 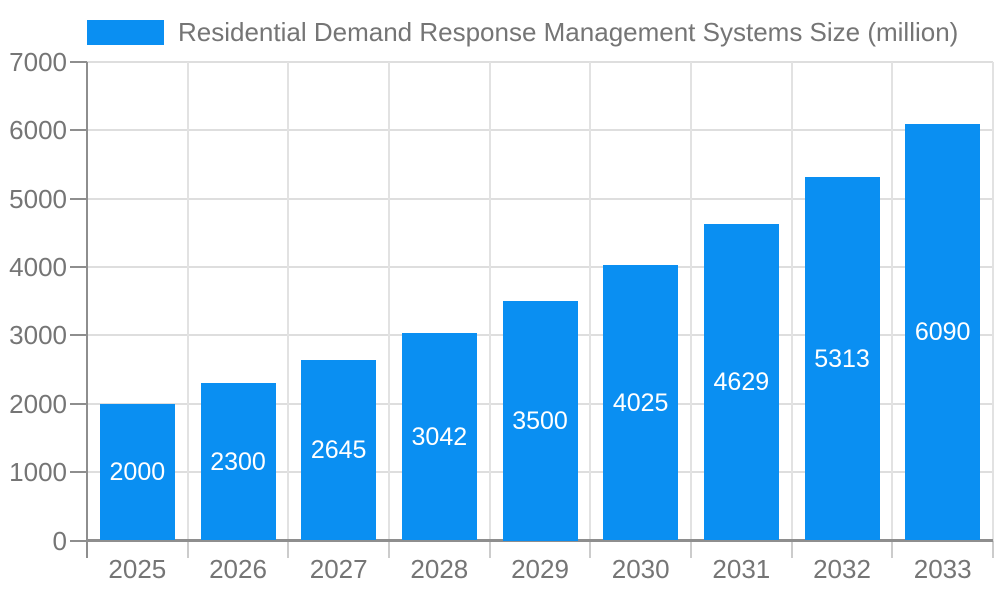 What do you see at coordinates (842, 569) in the screenshot?
I see `x-axis-label: 2032` at bounding box center [842, 569].